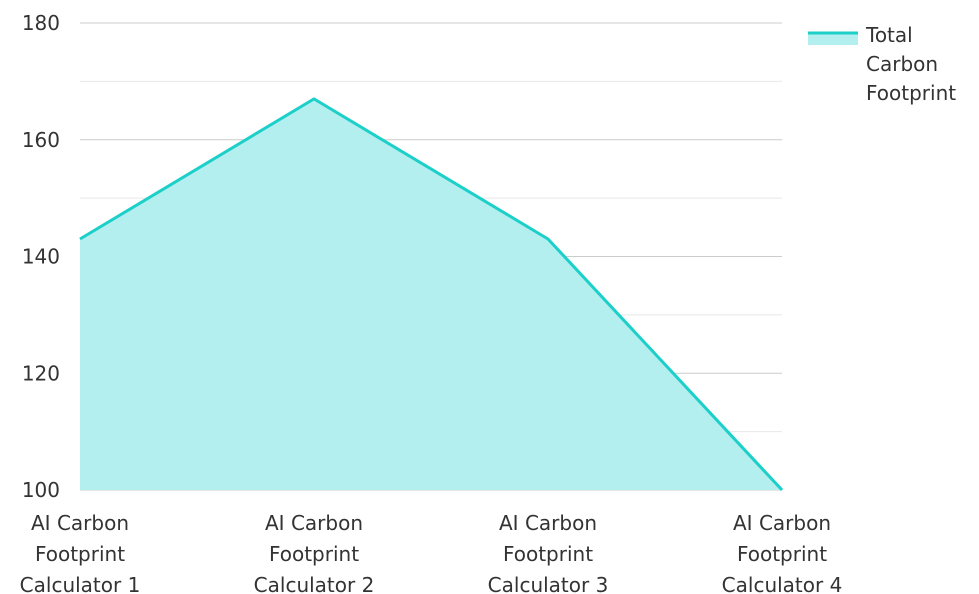  I want to click on y-tick-label: 140, so click(41, 257).